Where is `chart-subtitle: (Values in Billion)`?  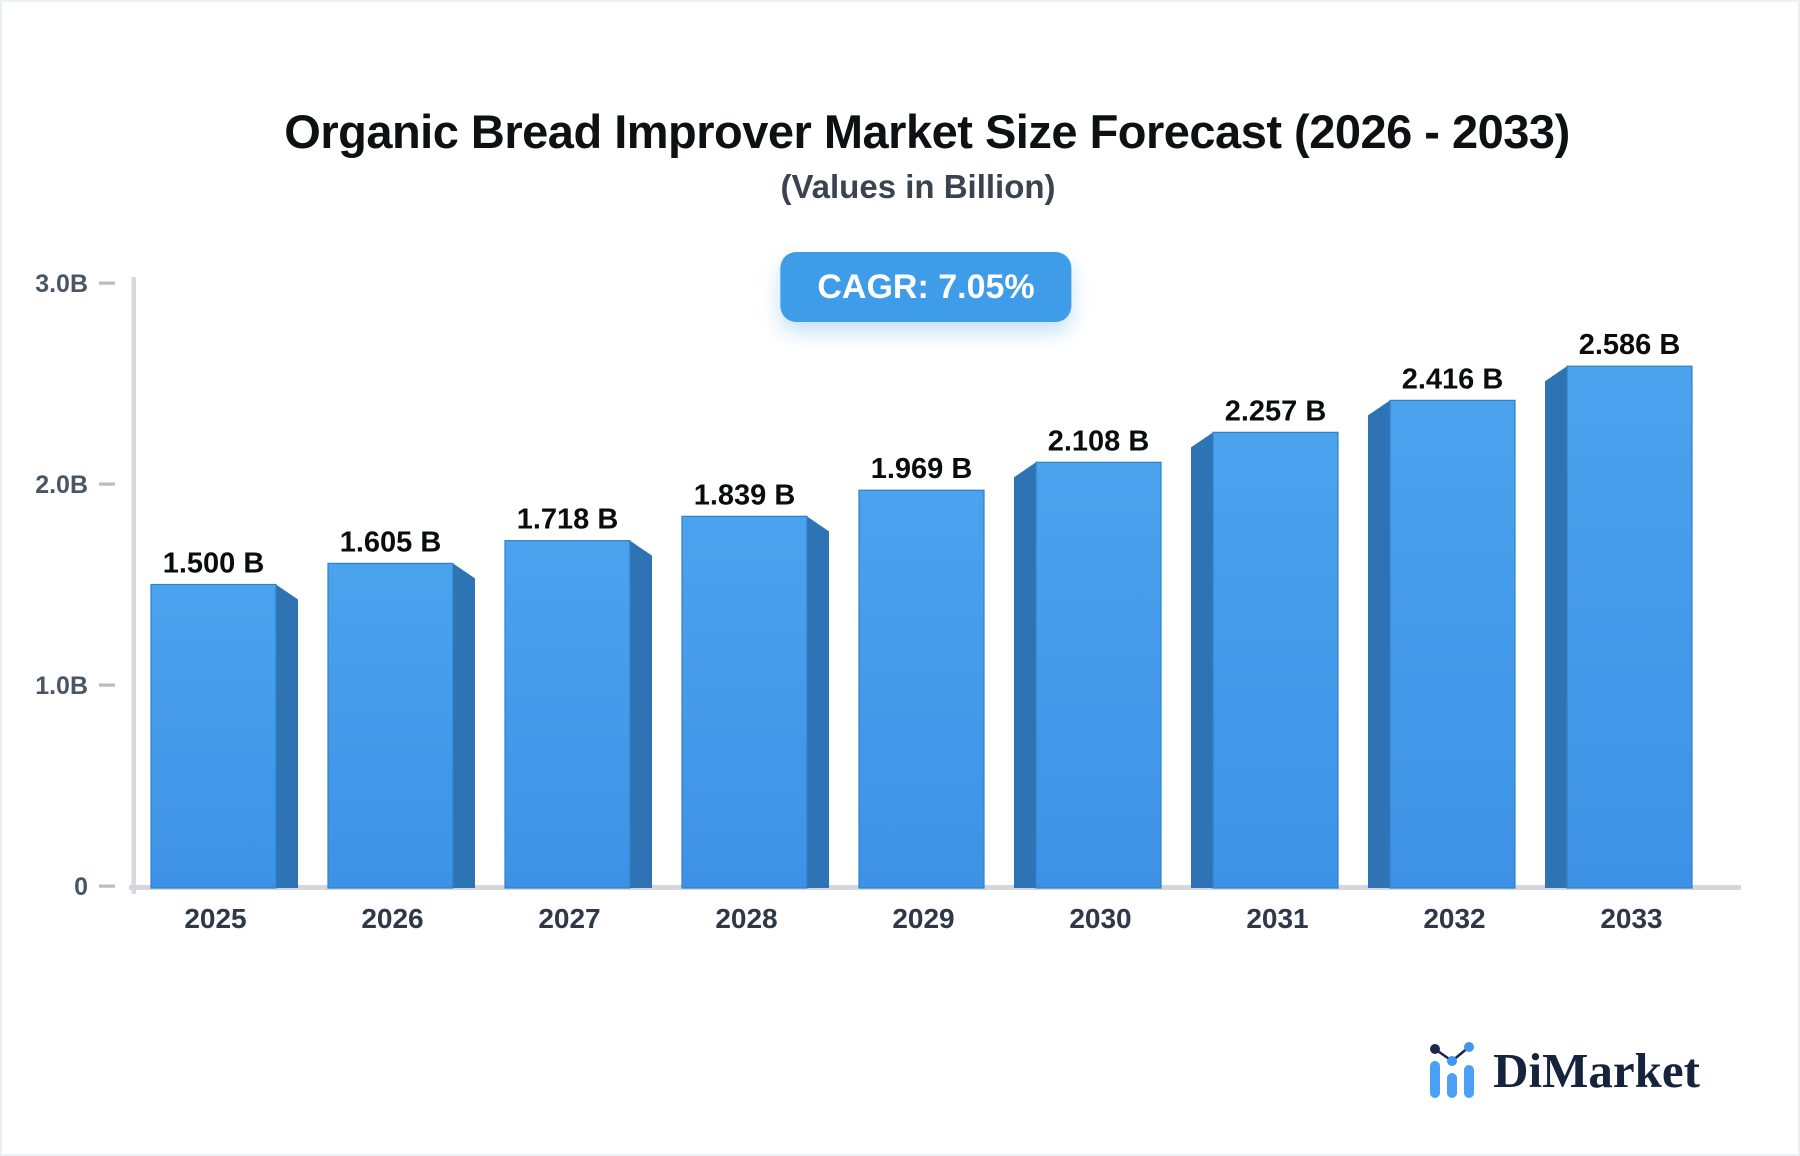
chart-subtitle: (Values in Billion) is located at coordinates (918, 186).